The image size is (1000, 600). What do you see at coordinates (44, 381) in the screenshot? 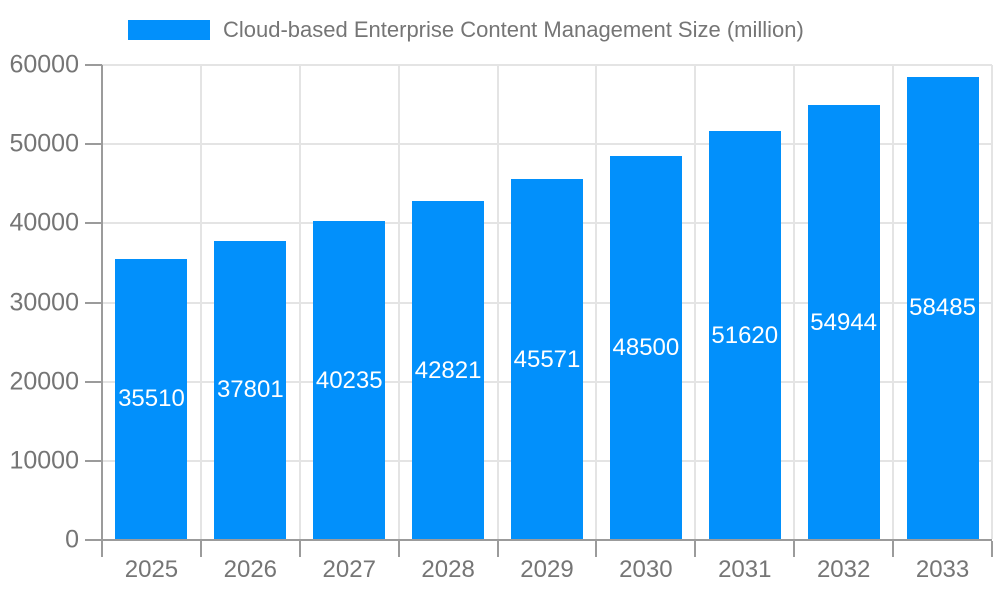
I see `y-axis-tick-label: 20000` at bounding box center [44, 381].